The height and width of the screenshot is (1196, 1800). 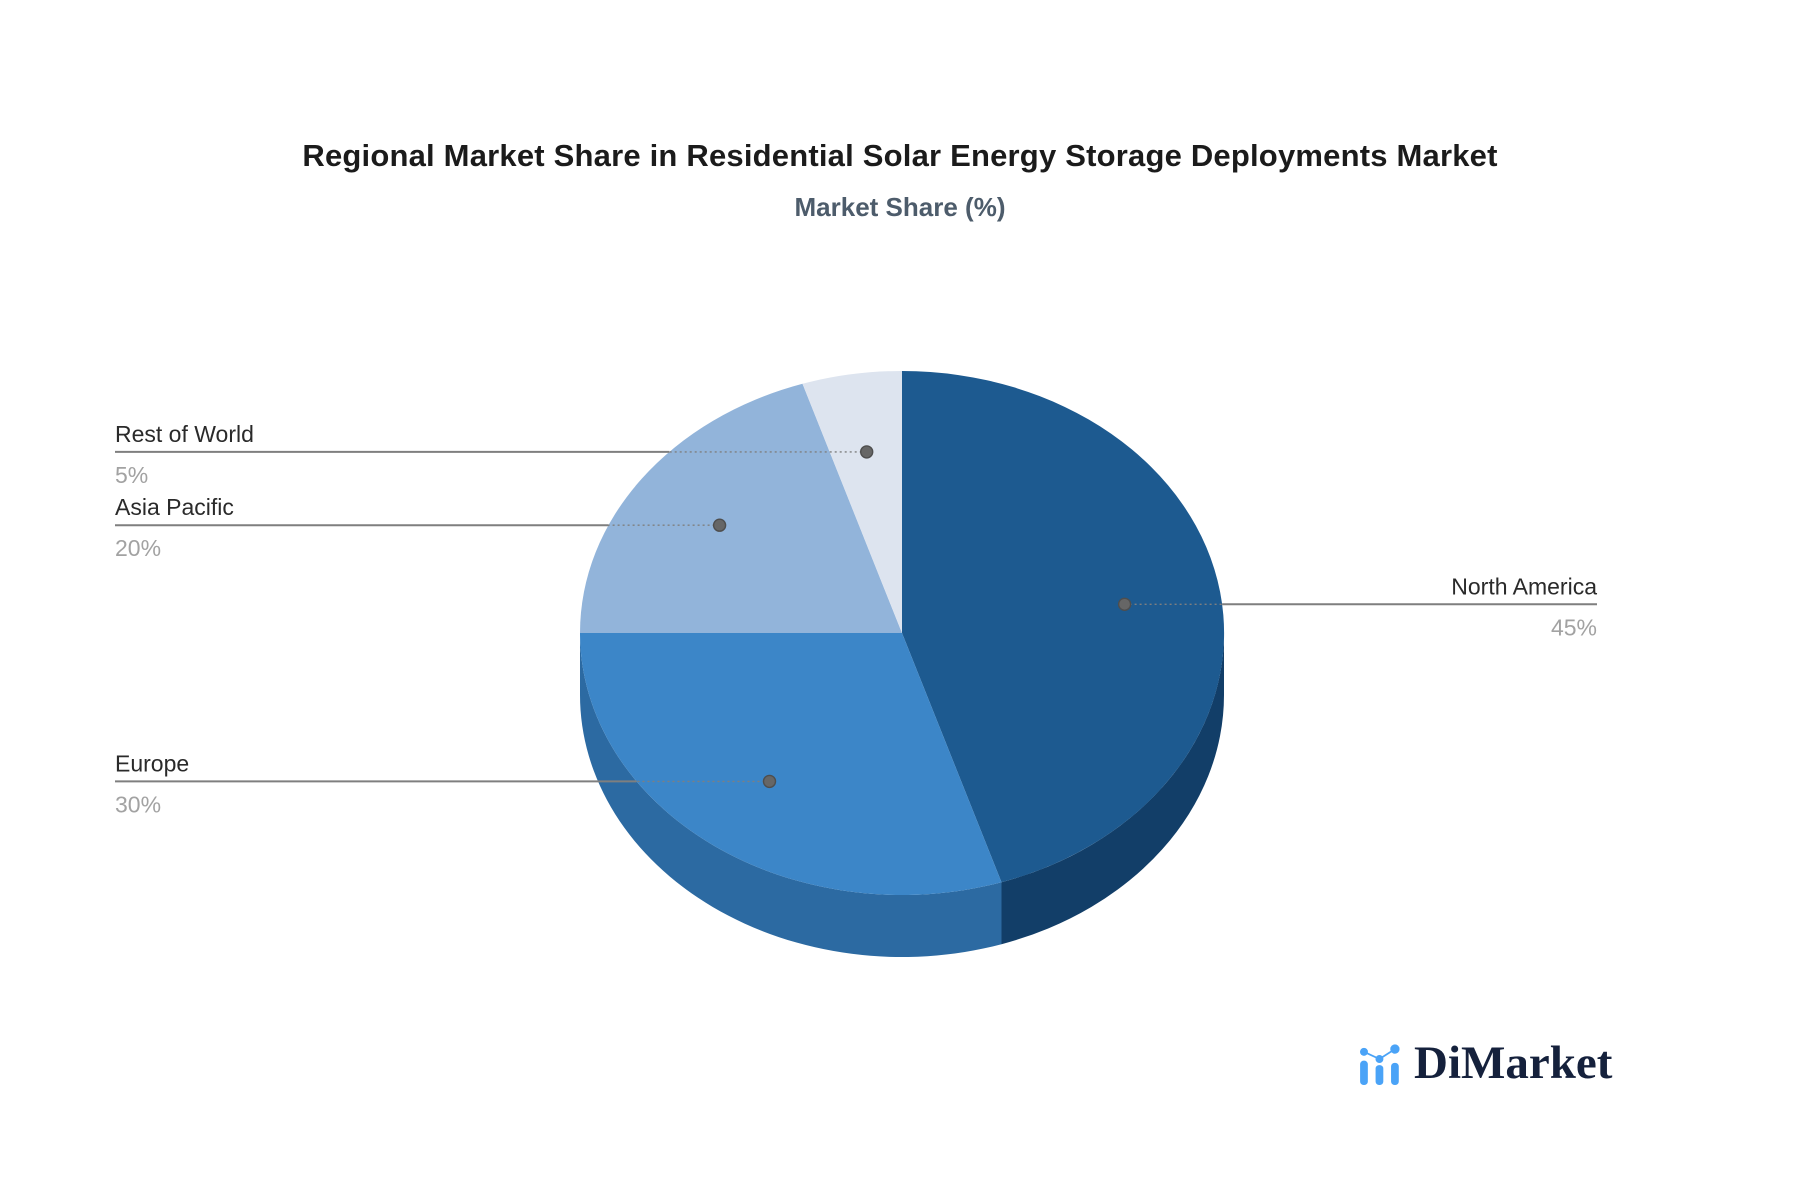 I want to click on leader-dot-rest-of-world, so click(x=867, y=452).